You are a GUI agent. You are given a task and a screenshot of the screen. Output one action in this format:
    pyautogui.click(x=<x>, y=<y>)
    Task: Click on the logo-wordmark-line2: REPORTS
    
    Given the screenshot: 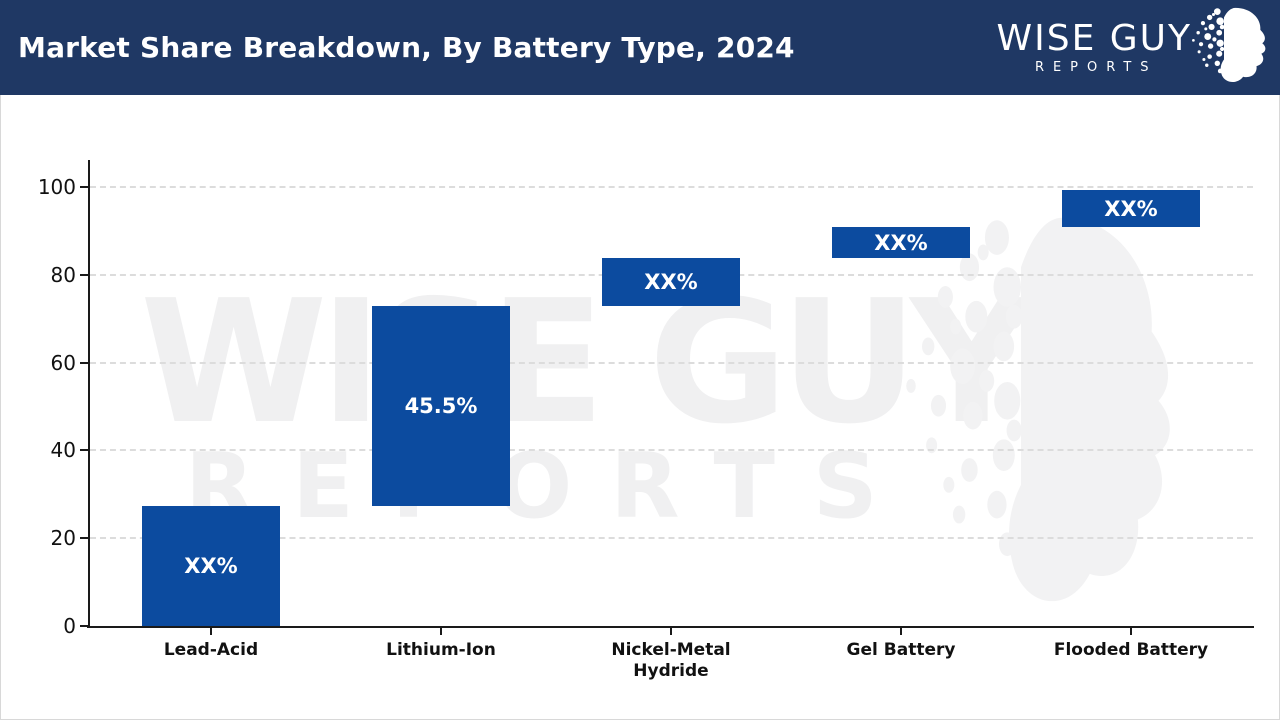 What is the action you would take?
    pyautogui.click(x=1096, y=67)
    